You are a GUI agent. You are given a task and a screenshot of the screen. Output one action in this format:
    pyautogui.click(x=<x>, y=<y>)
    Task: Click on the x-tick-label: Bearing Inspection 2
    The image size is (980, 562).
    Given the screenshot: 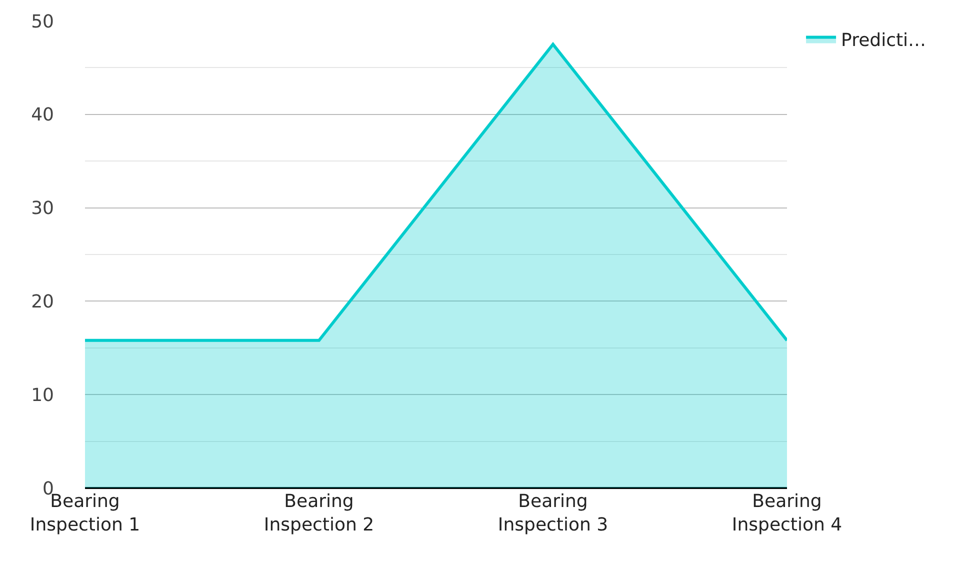 What is the action you would take?
    pyautogui.click(x=319, y=513)
    